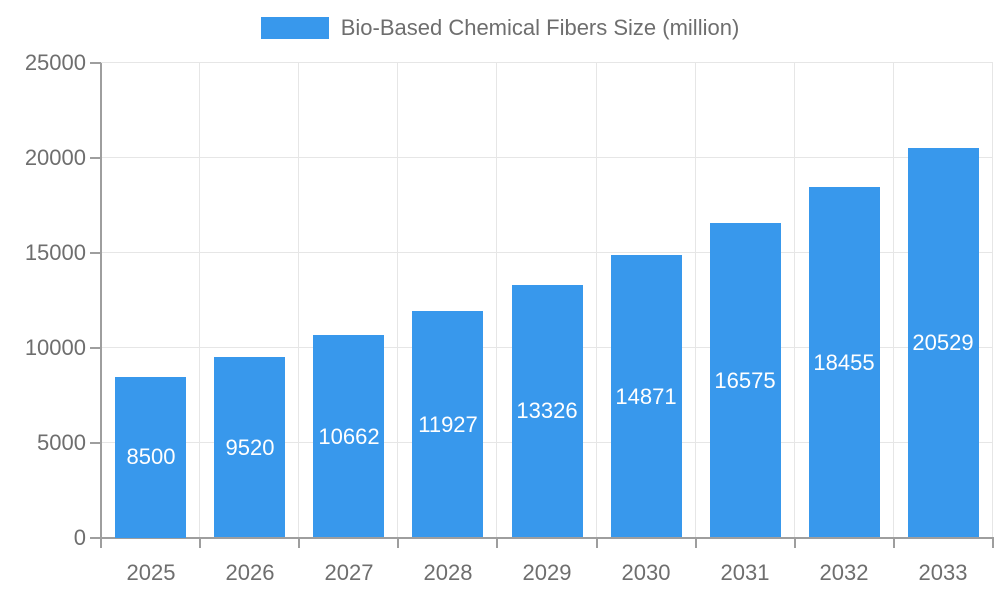  What do you see at coordinates (745, 572) in the screenshot?
I see `x-axis-label: 2031` at bounding box center [745, 572].